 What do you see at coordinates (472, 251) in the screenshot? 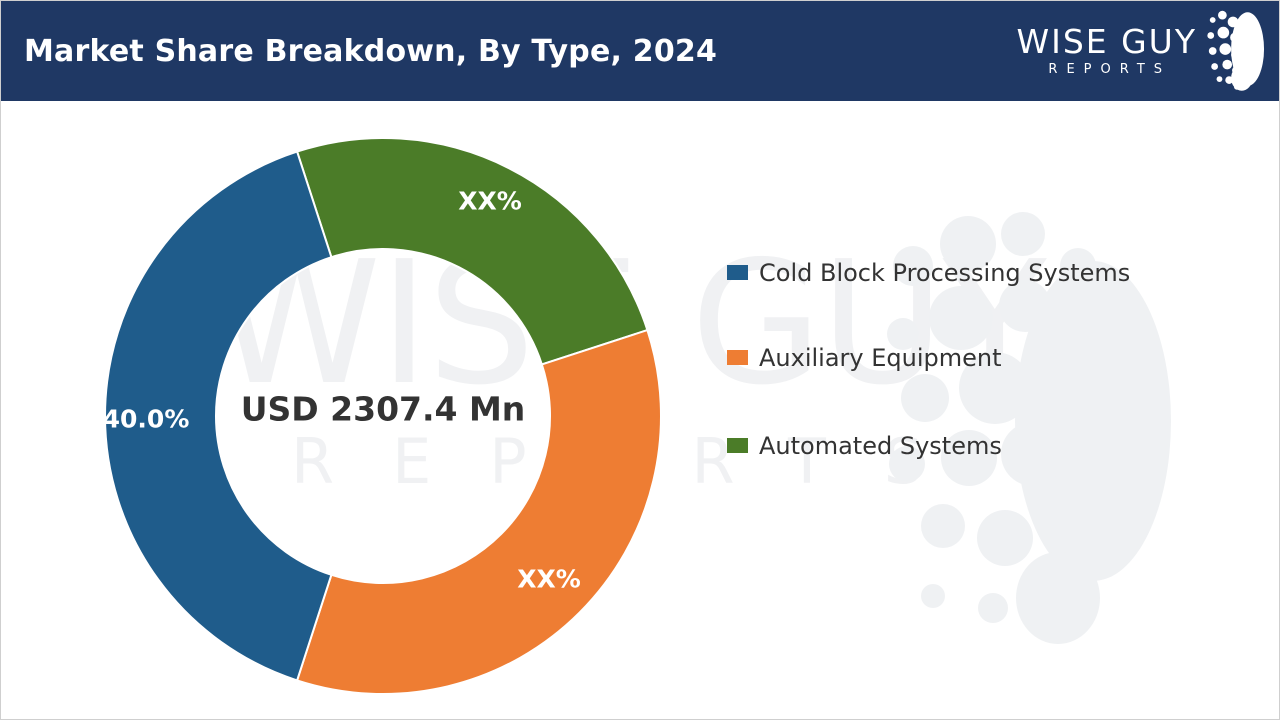
I see `donut-segment-automated-systems` at bounding box center [472, 251].